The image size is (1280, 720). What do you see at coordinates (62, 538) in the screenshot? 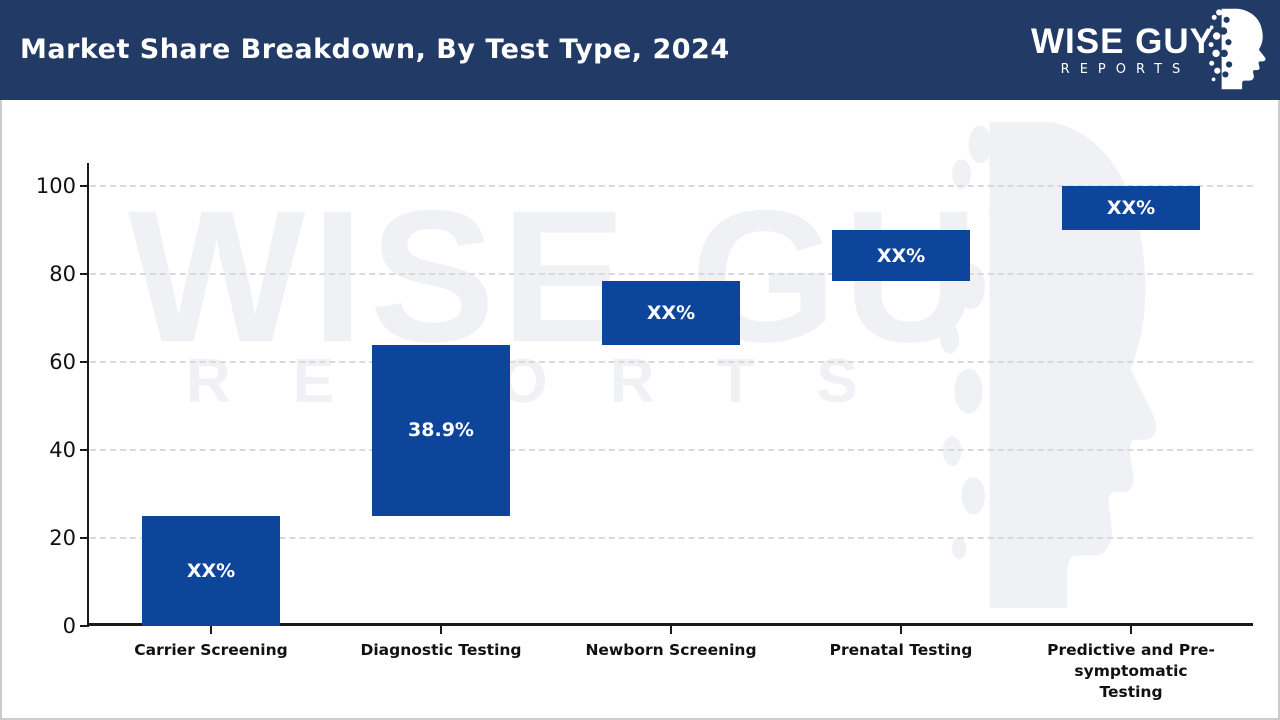
I see `y-tick-label-20: 20` at bounding box center [62, 538].